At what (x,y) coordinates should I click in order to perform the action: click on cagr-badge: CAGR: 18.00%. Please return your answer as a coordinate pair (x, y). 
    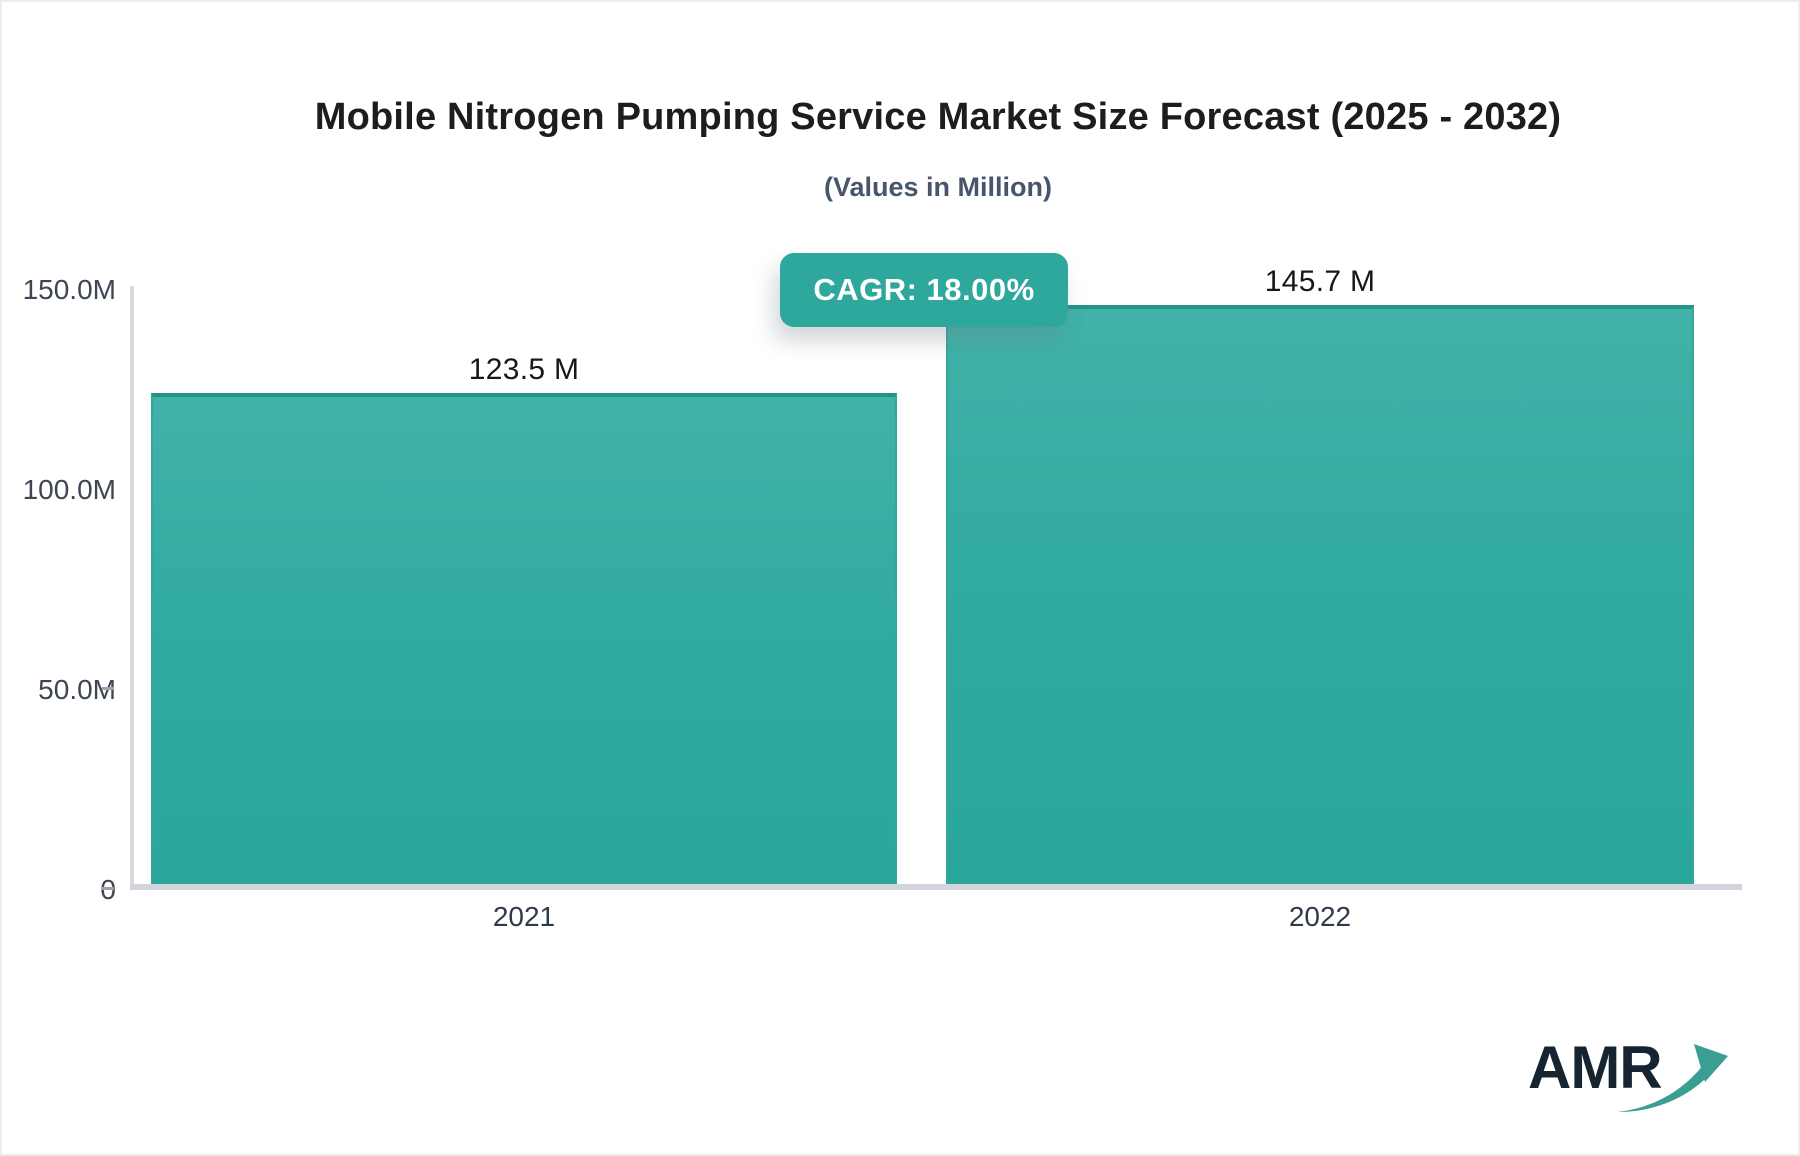
    Looking at the image, I should click on (924, 290).